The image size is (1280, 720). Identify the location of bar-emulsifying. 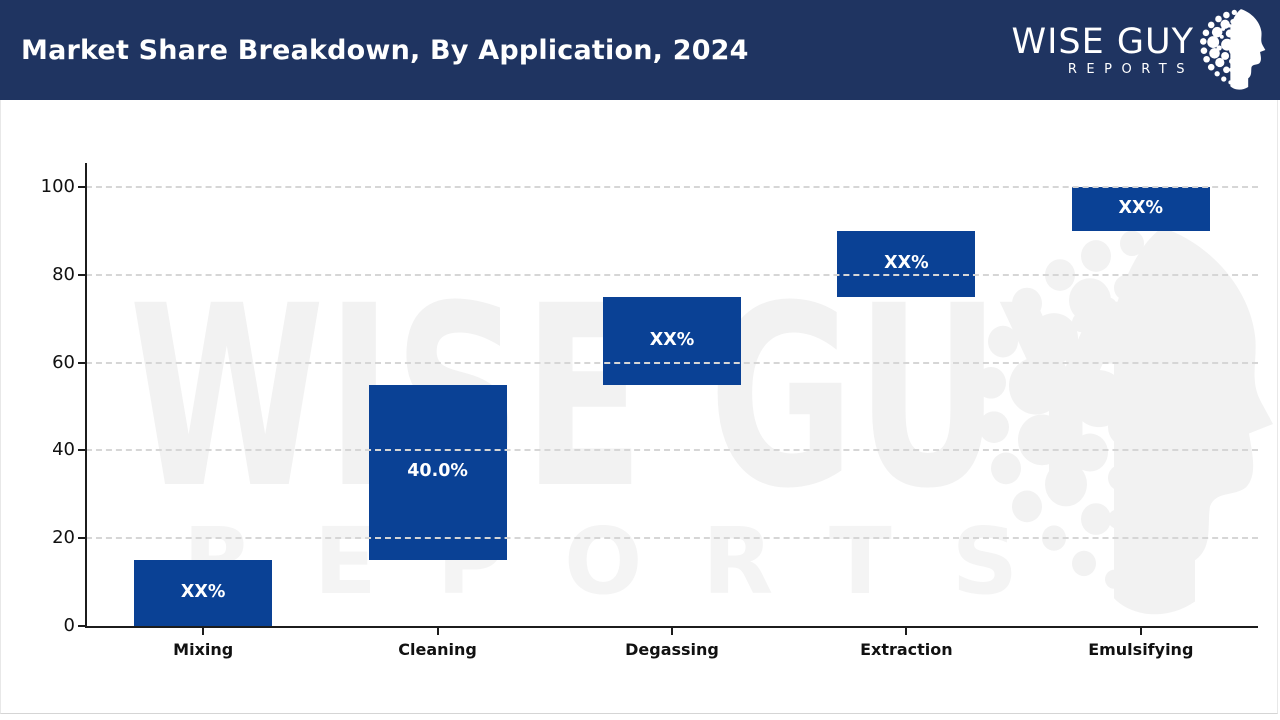
(1140, 209).